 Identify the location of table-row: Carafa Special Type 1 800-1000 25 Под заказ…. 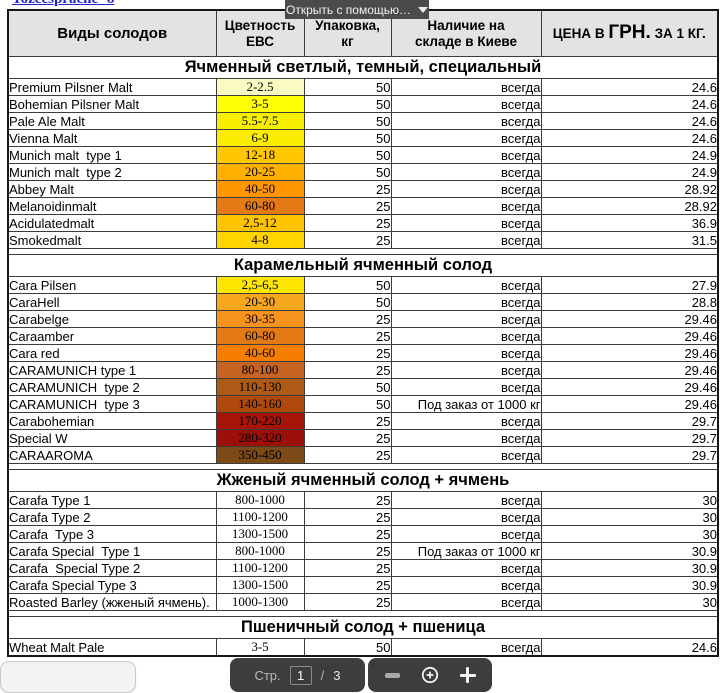
(363, 551).